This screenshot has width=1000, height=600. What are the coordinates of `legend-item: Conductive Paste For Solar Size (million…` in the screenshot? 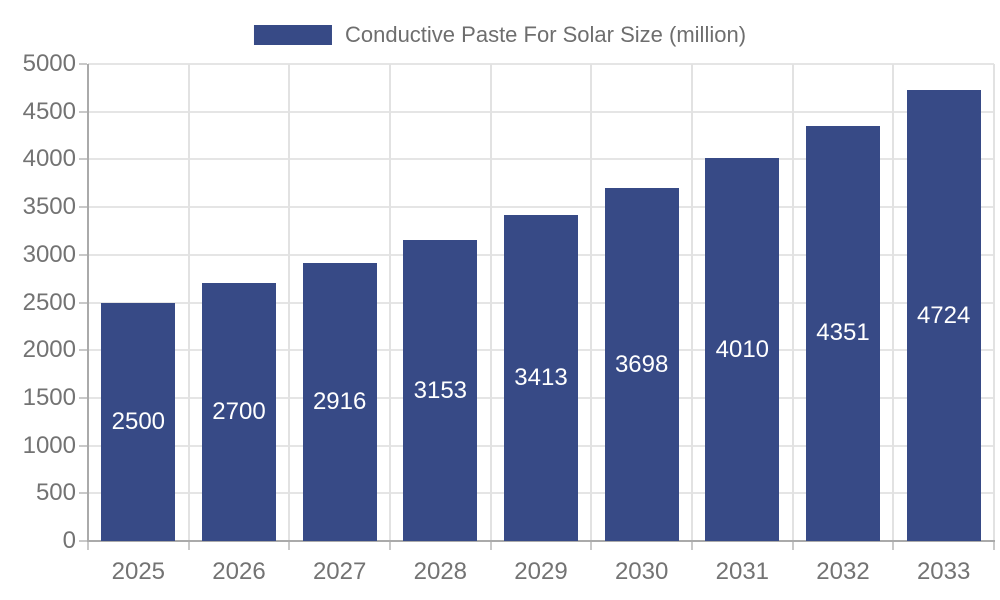 It's located at (500, 35).